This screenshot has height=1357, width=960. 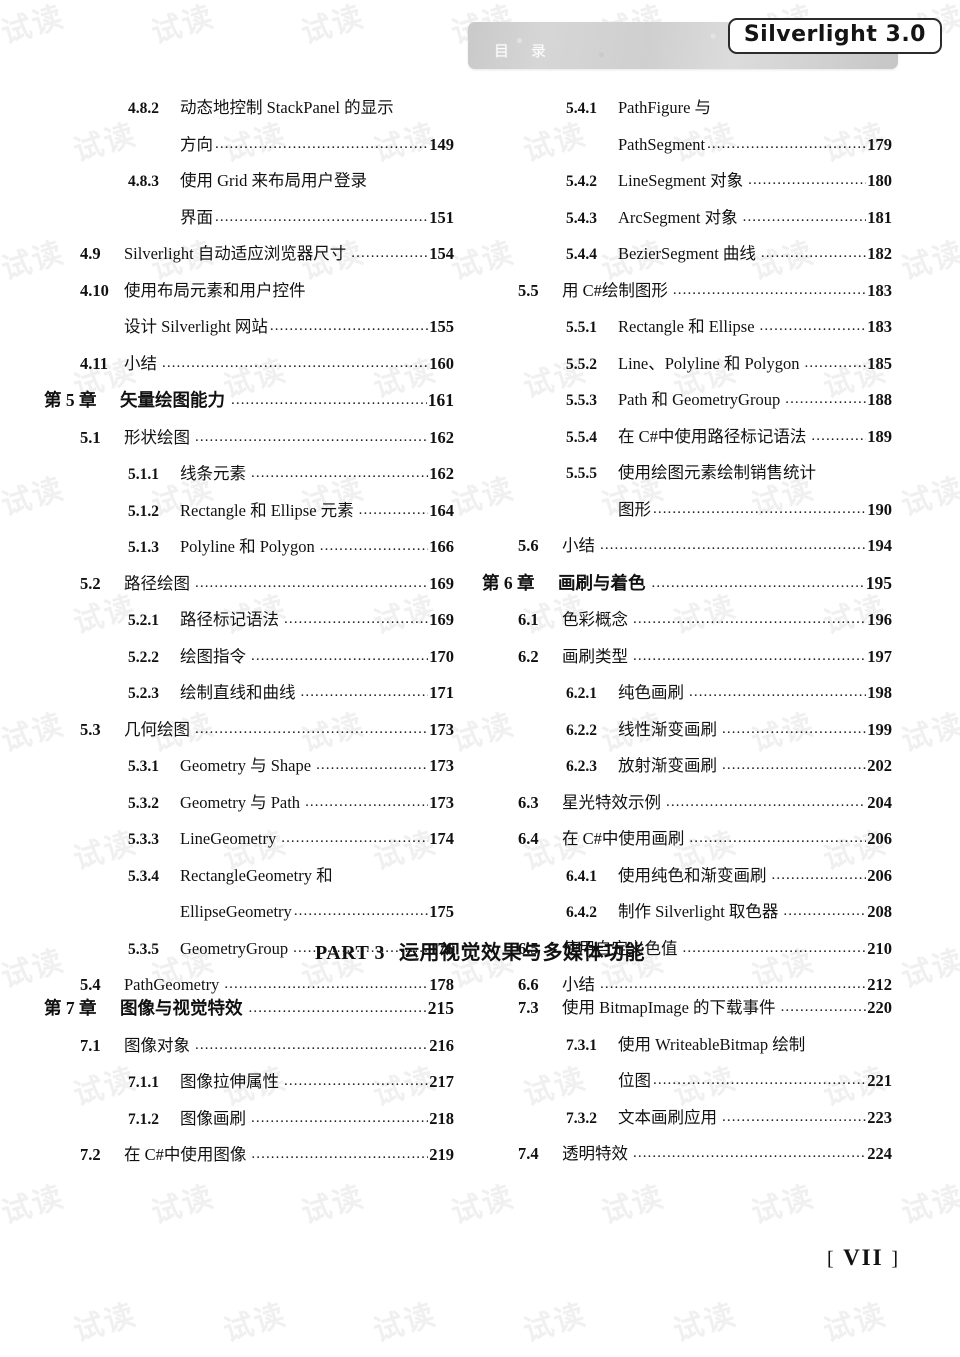 What do you see at coordinates (143, 876) in the screenshot?
I see `toc-entry-number: 5.3.4` at bounding box center [143, 876].